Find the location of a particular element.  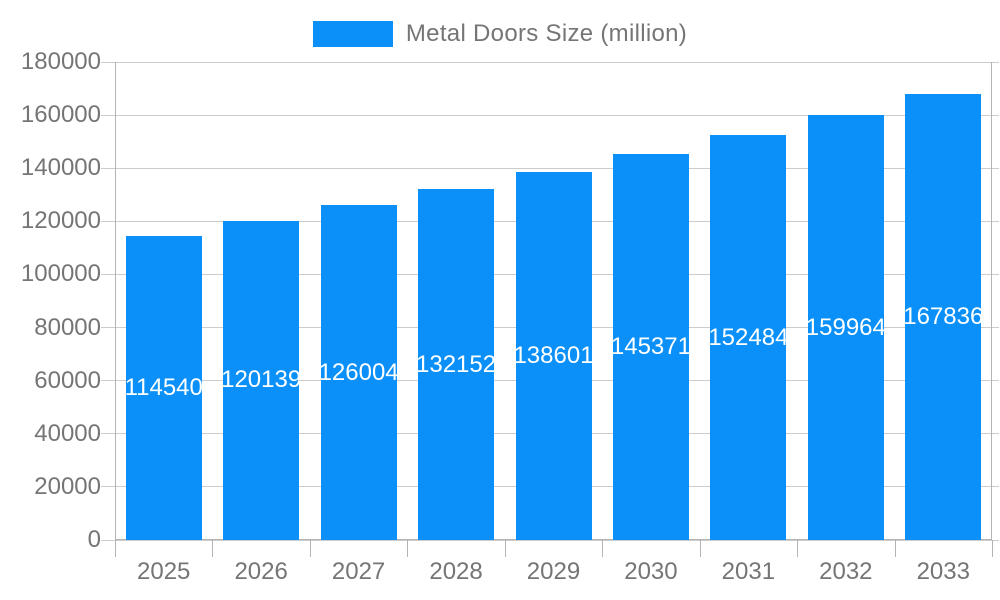

y-axis-tick-label: 160000 is located at coordinates (60, 115).